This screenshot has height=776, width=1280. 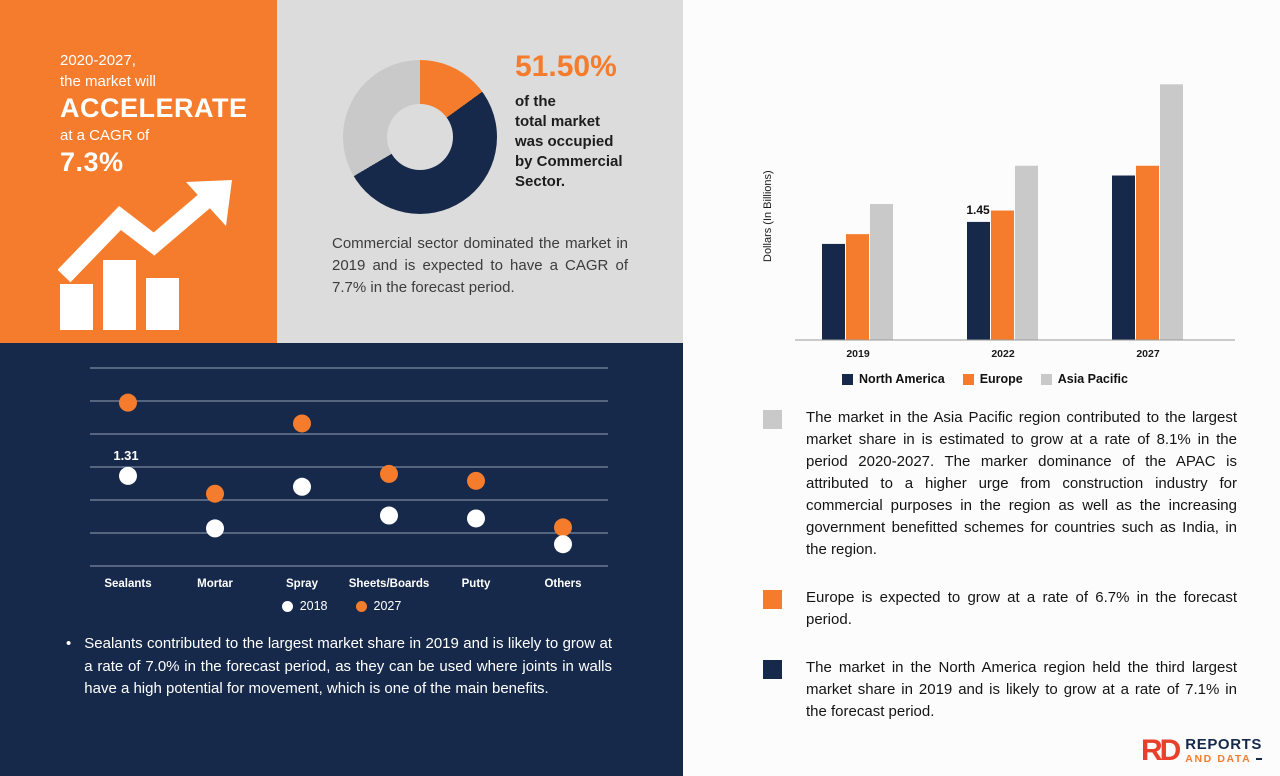 What do you see at coordinates (1160, 750) in the screenshot?
I see `logo-monogram-icon: RD` at bounding box center [1160, 750].